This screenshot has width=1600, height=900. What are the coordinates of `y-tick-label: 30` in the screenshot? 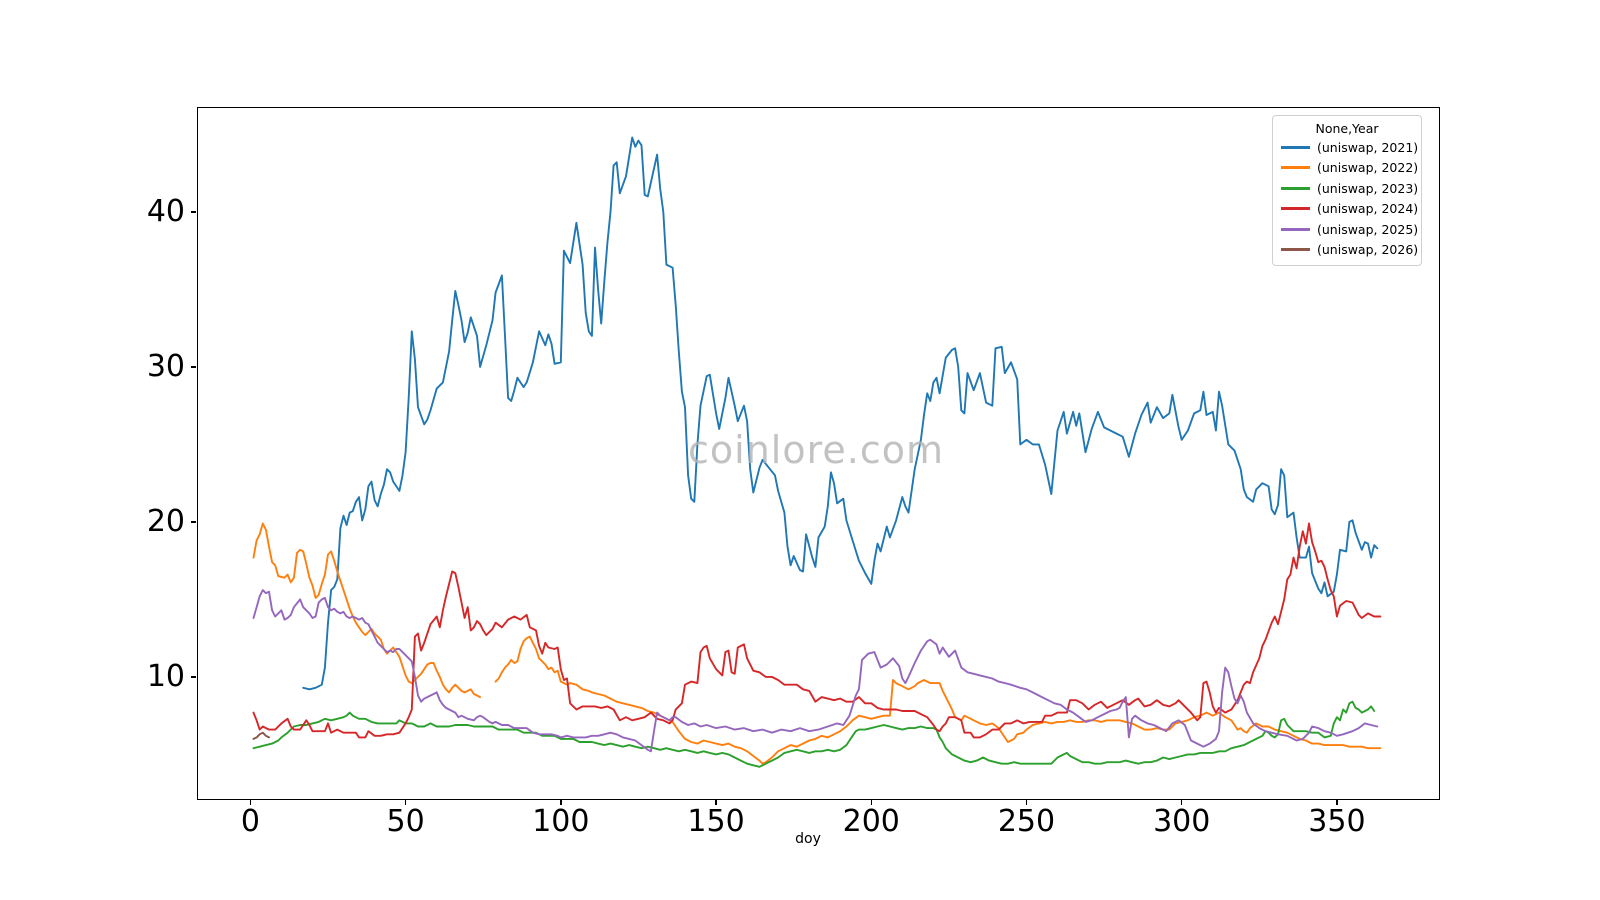 It's located at (165, 366).